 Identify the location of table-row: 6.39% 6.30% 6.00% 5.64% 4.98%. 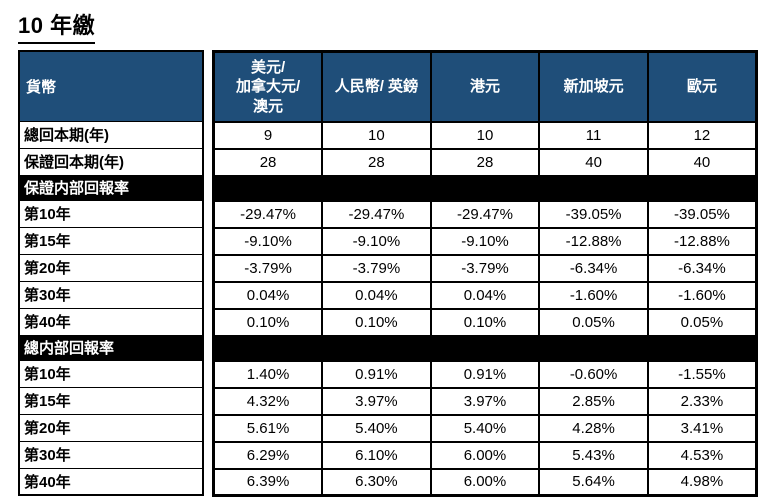
(485, 482).